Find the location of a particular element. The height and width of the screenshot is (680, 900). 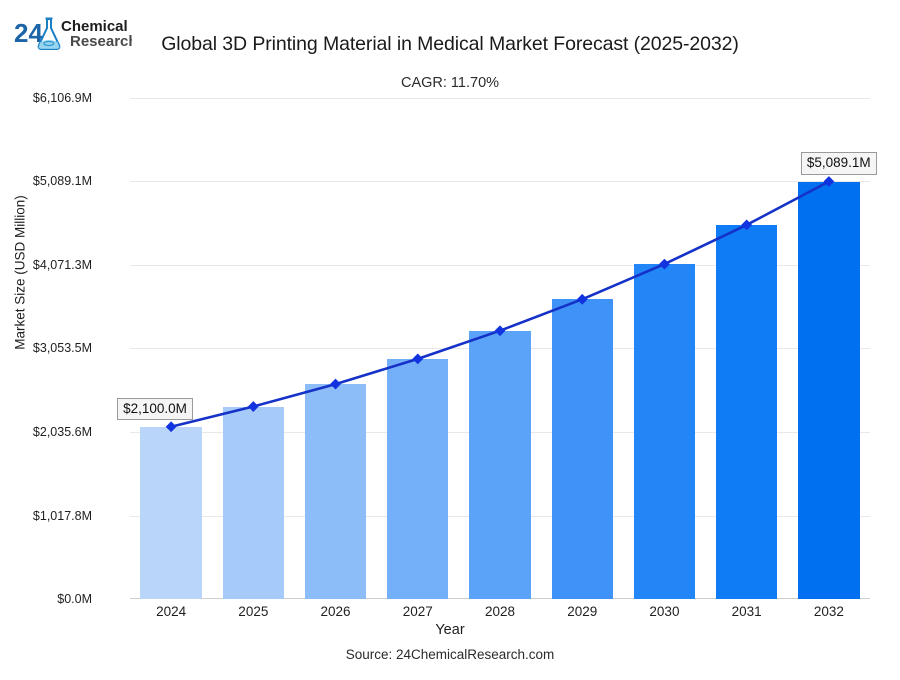

y-axis-tick-label: $6,106.9M is located at coordinates (62, 98).